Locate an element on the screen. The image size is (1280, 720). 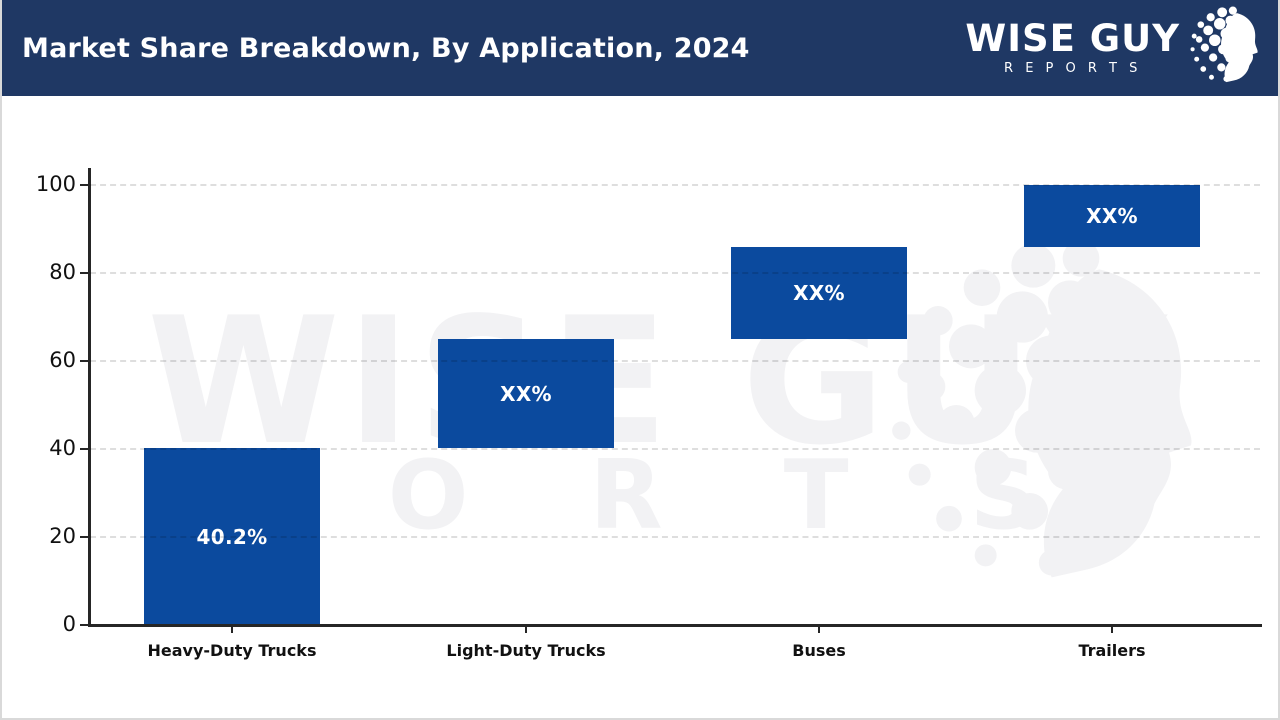
y-tick-label: 20 is located at coordinates (62, 536).